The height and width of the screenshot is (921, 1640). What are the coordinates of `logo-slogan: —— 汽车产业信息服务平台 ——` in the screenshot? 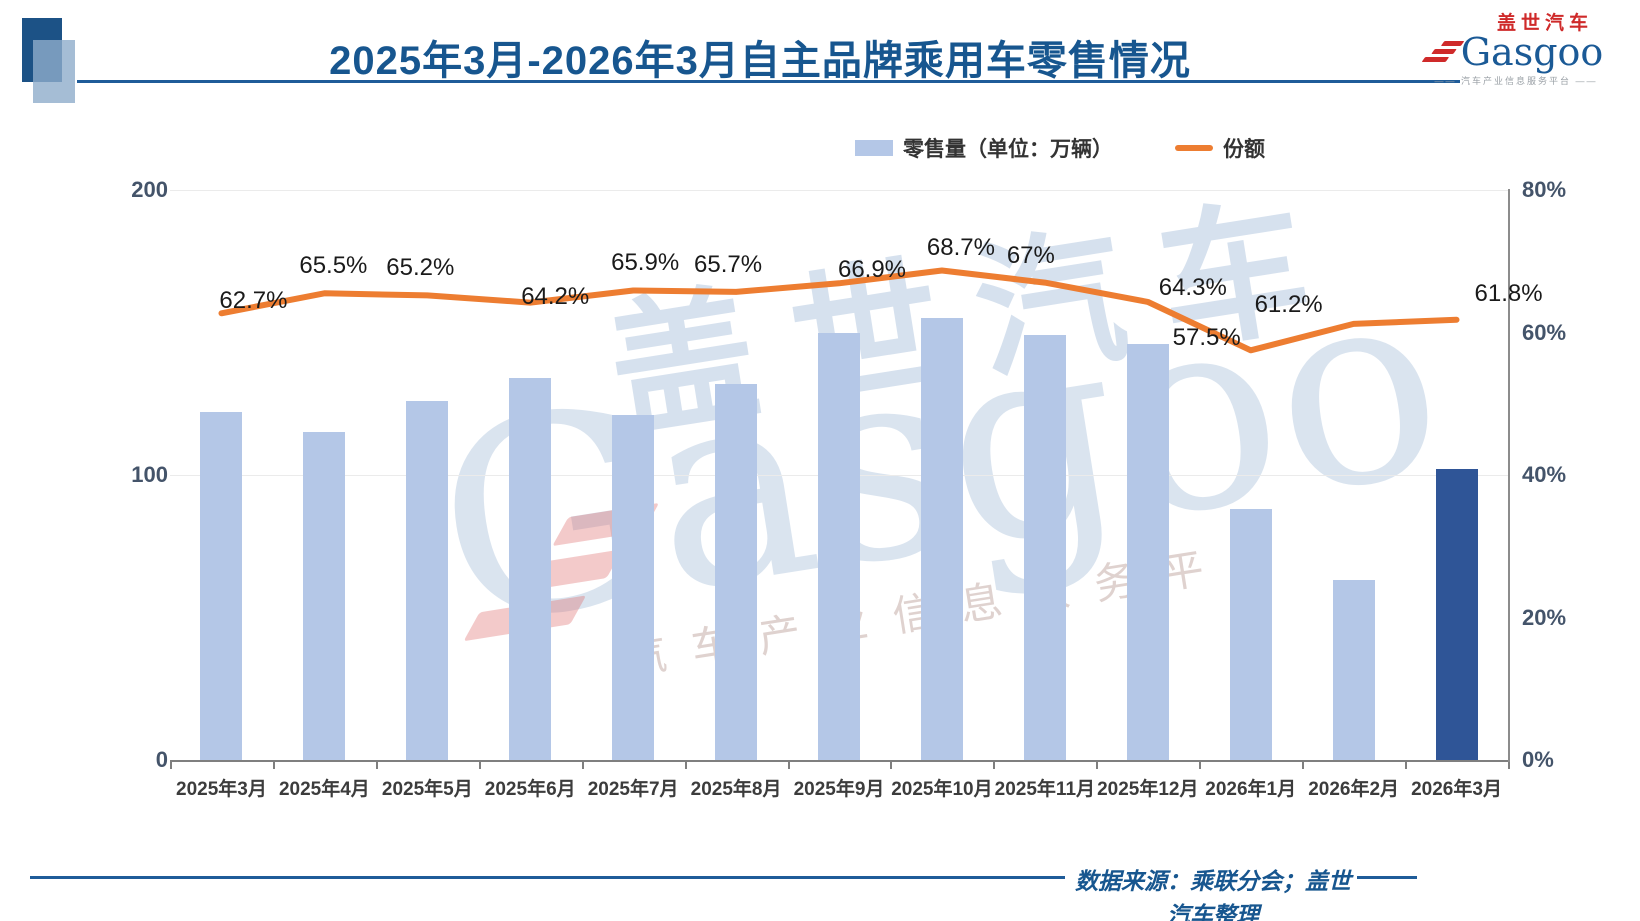 It's located at (1516, 81).